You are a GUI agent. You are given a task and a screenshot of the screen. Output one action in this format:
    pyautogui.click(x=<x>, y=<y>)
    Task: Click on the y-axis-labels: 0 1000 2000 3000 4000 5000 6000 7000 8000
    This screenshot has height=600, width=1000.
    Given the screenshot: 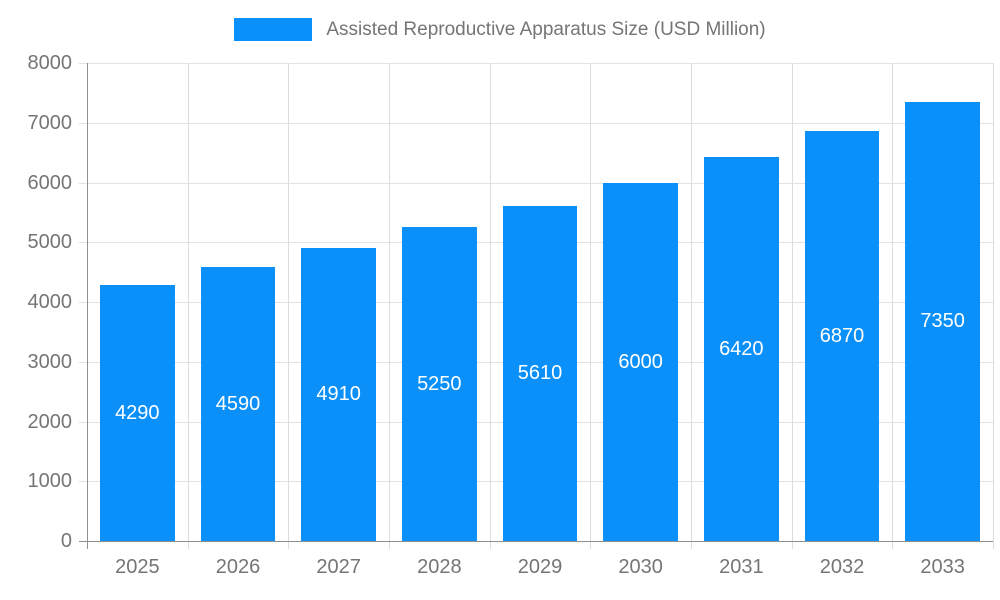 What is the action you would take?
    pyautogui.click(x=36, y=302)
    